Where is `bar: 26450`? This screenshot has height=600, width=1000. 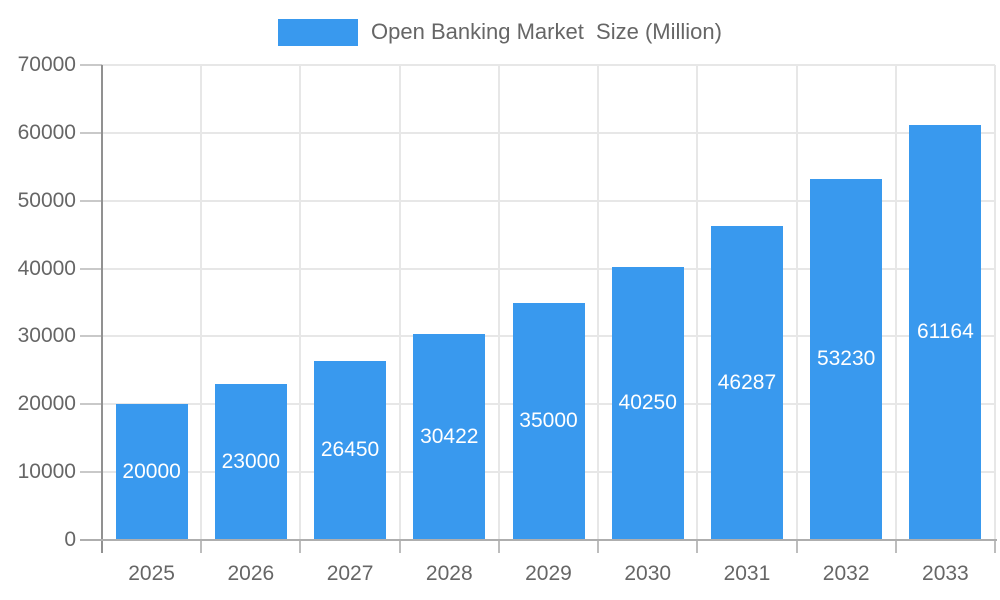
bar: 26450 is located at coordinates (350, 450).